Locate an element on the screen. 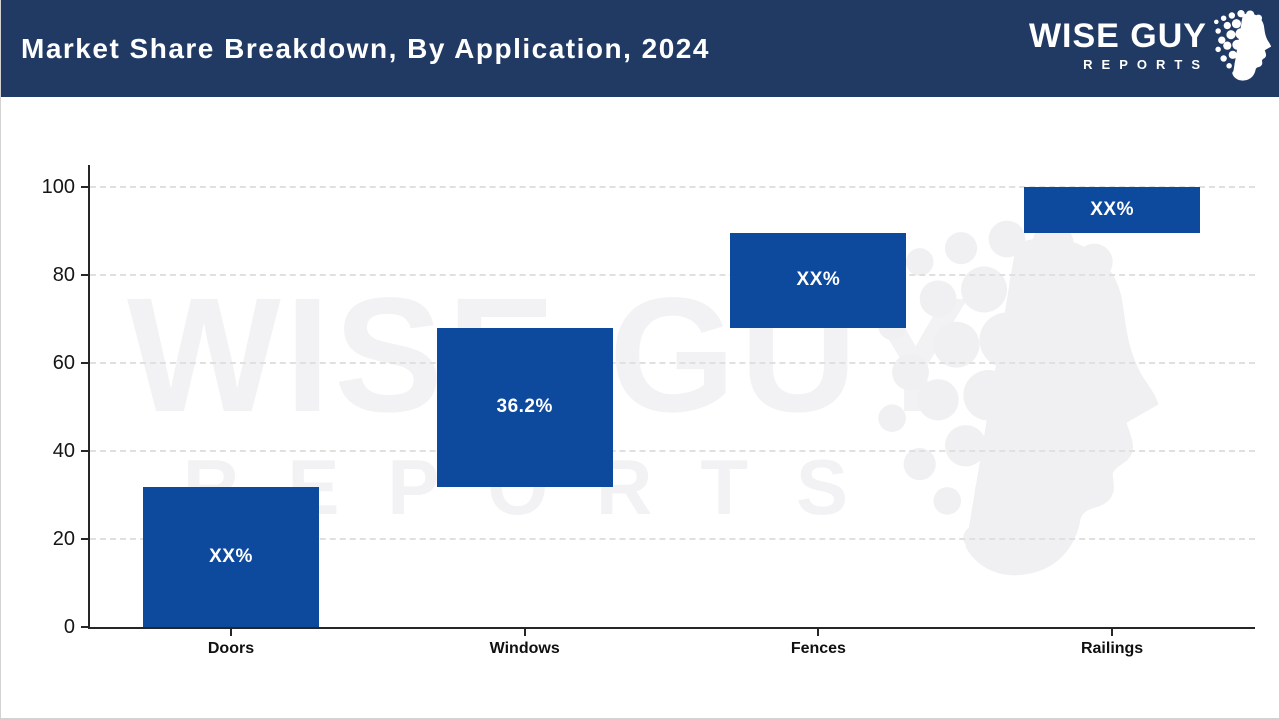 Image resolution: width=1280 pixels, height=720 pixels. y-tick-label: 0 is located at coordinates (69, 627).